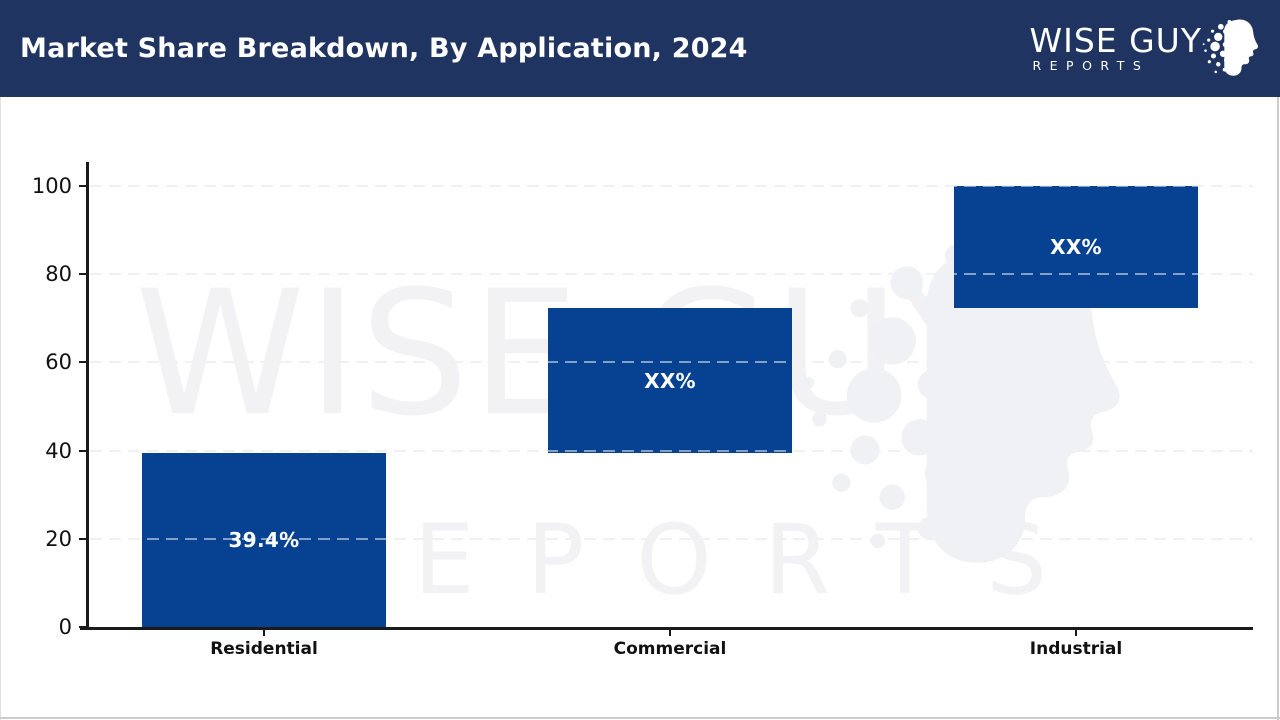 This screenshot has height=720, width=1280. I want to click on left-edge-line, so click(0, 408).